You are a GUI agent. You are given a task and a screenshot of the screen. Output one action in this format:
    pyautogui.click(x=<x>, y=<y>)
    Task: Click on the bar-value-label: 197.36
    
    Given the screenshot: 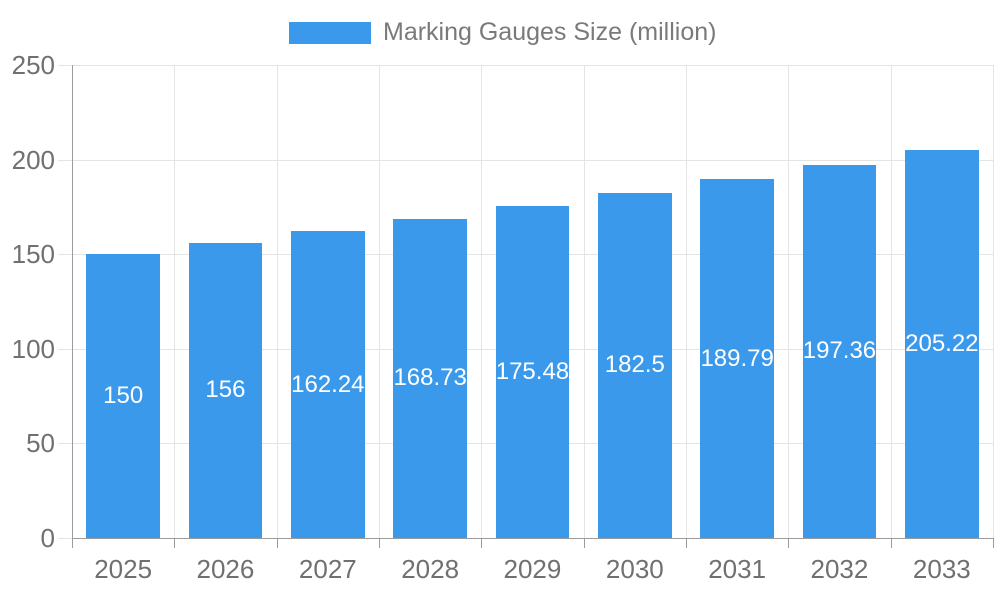 What is the action you would take?
    pyautogui.click(x=839, y=351)
    